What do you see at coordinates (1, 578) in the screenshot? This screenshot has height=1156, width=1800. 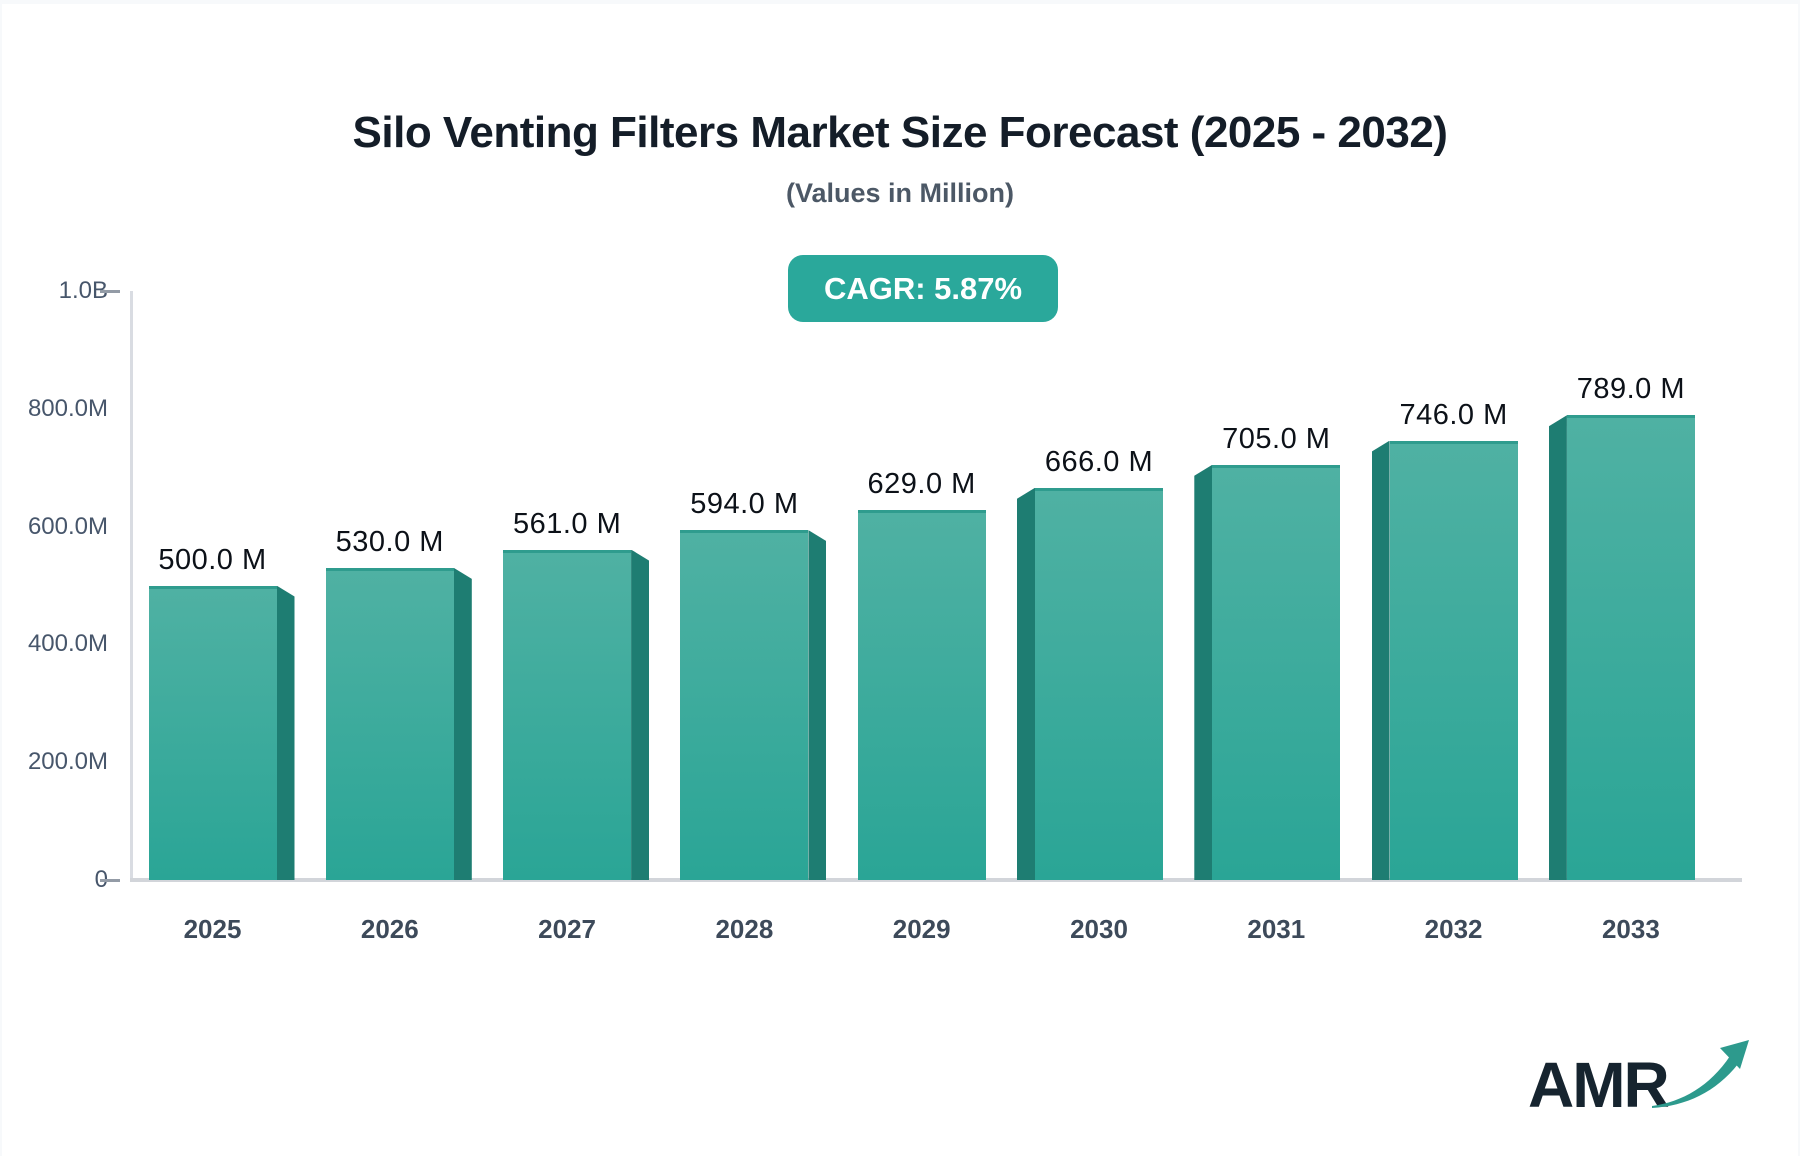 I see `page-edge-left` at bounding box center [1, 578].